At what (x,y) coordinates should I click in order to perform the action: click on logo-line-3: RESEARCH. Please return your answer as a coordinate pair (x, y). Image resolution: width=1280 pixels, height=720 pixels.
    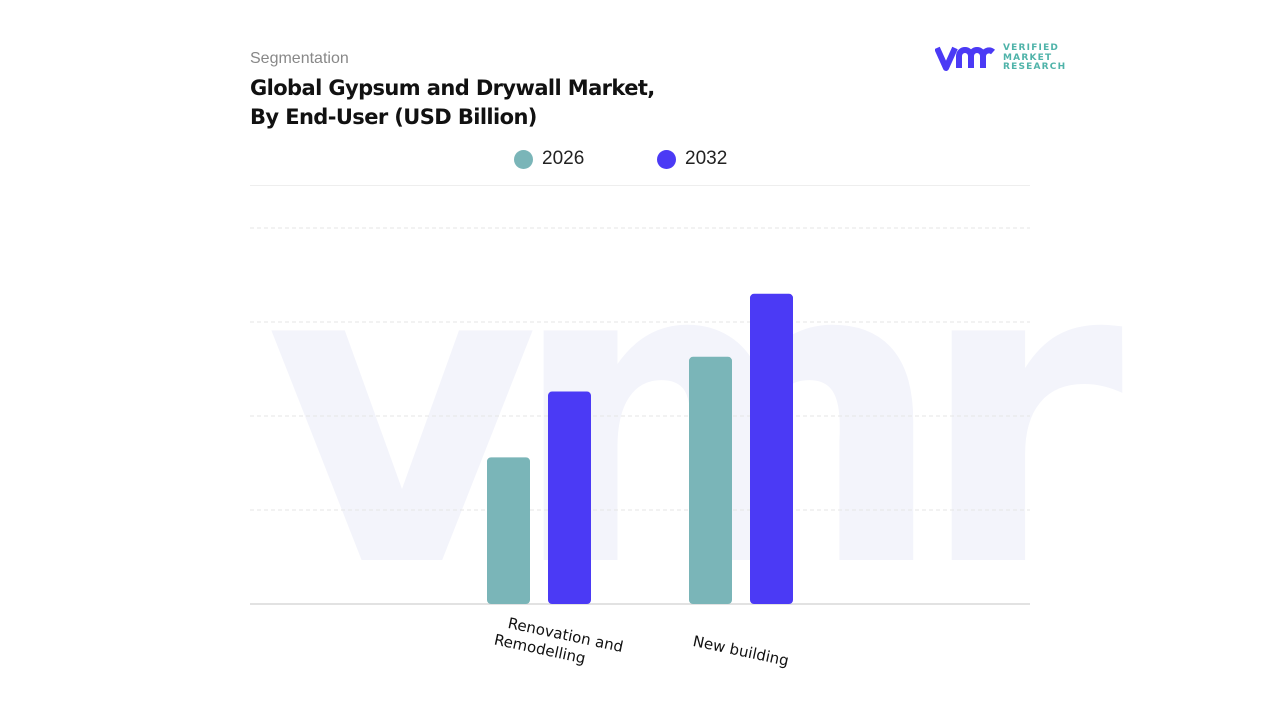
    Looking at the image, I should click on (1035, 67).